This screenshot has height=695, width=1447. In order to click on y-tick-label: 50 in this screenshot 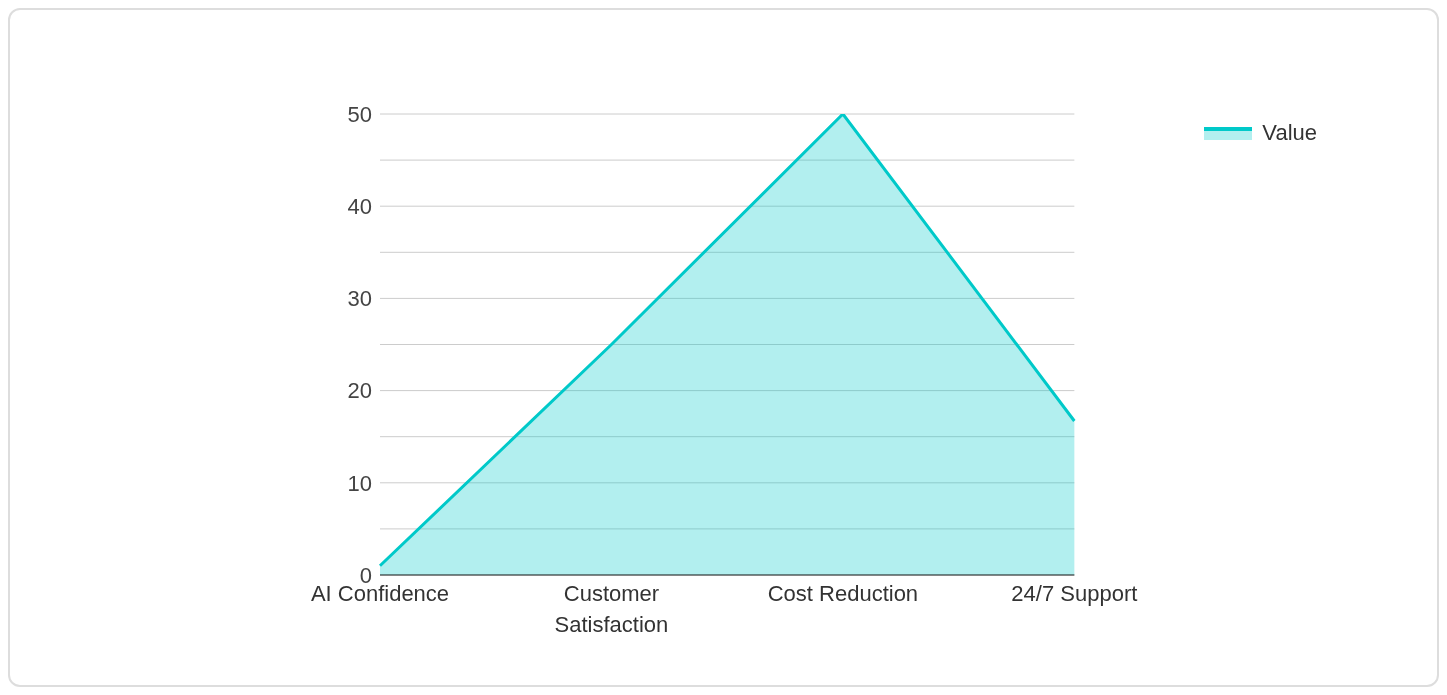, I will do `click(359, 114)`.